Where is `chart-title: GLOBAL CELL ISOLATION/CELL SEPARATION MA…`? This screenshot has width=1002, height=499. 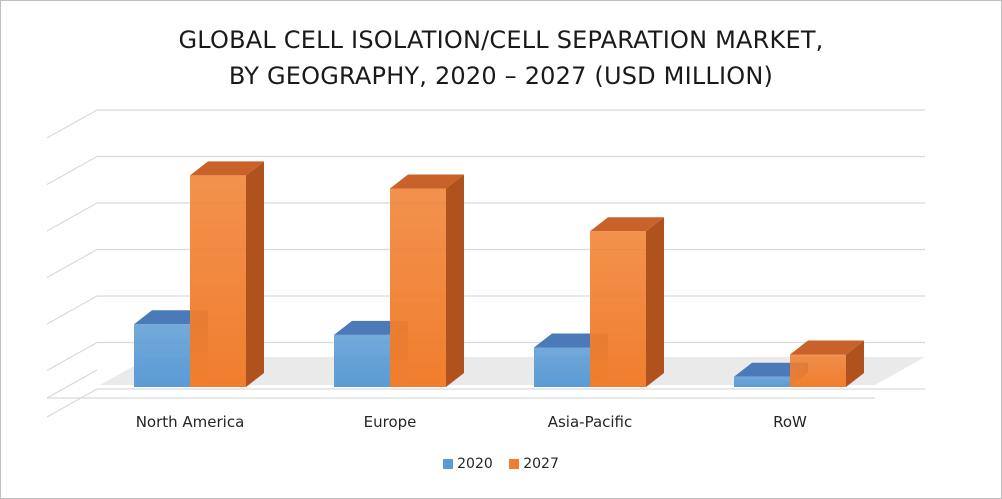
chart-title: GLOBAL CELL ISOLATION/CELL SEPARATION MA… is located at coordinates (501, 58).